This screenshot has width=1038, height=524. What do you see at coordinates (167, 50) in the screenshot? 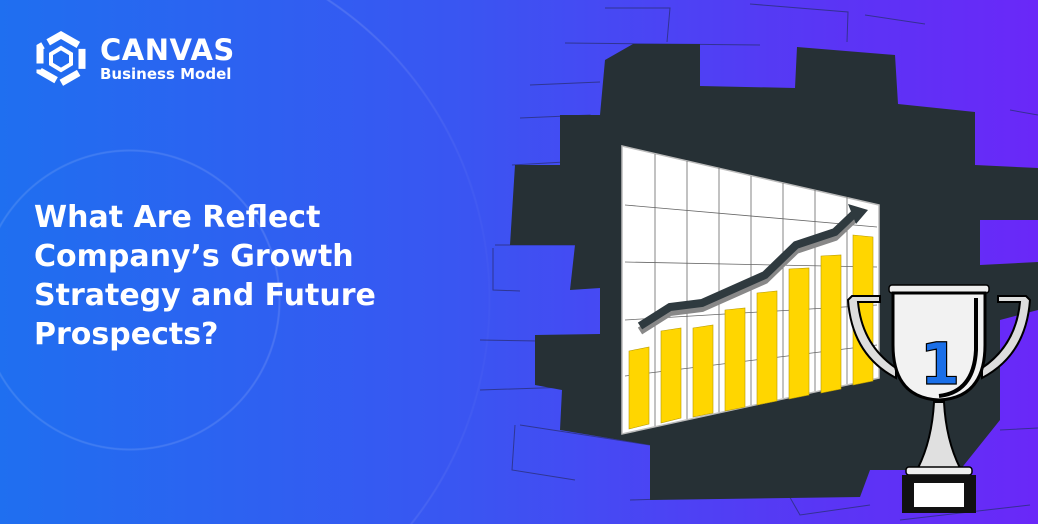
I see `brand-name: CANVAS` at bounding box center [167, 50].